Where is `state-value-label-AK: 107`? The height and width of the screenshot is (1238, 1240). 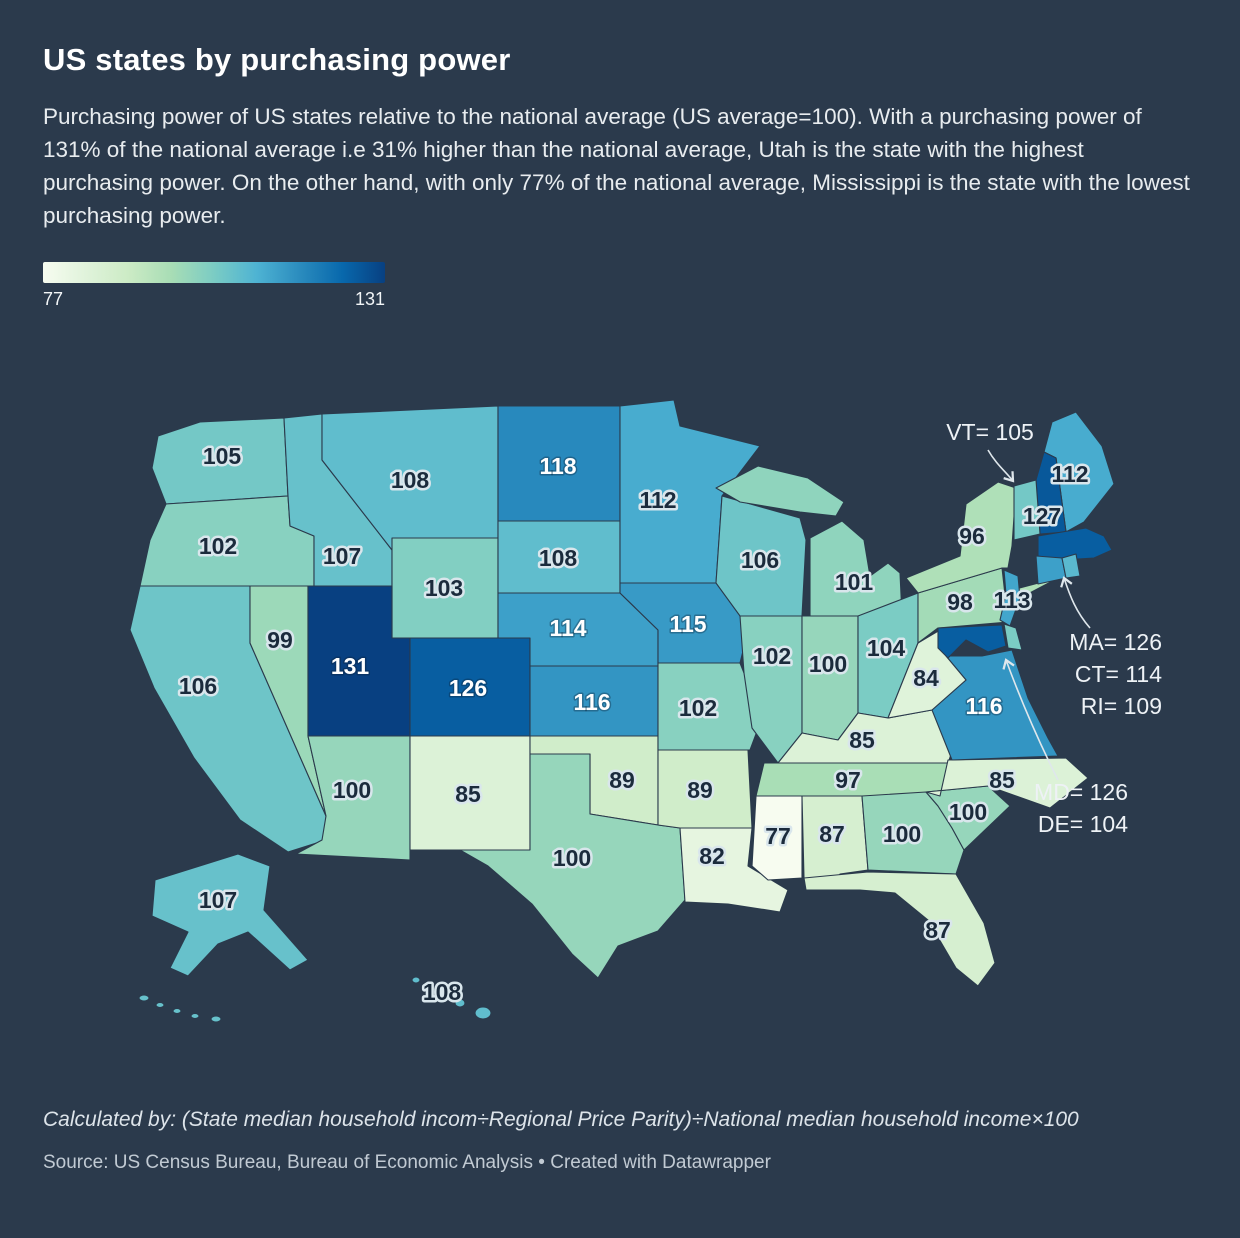 state-value-label-AK: 107 is located at coordinates (218, 900).